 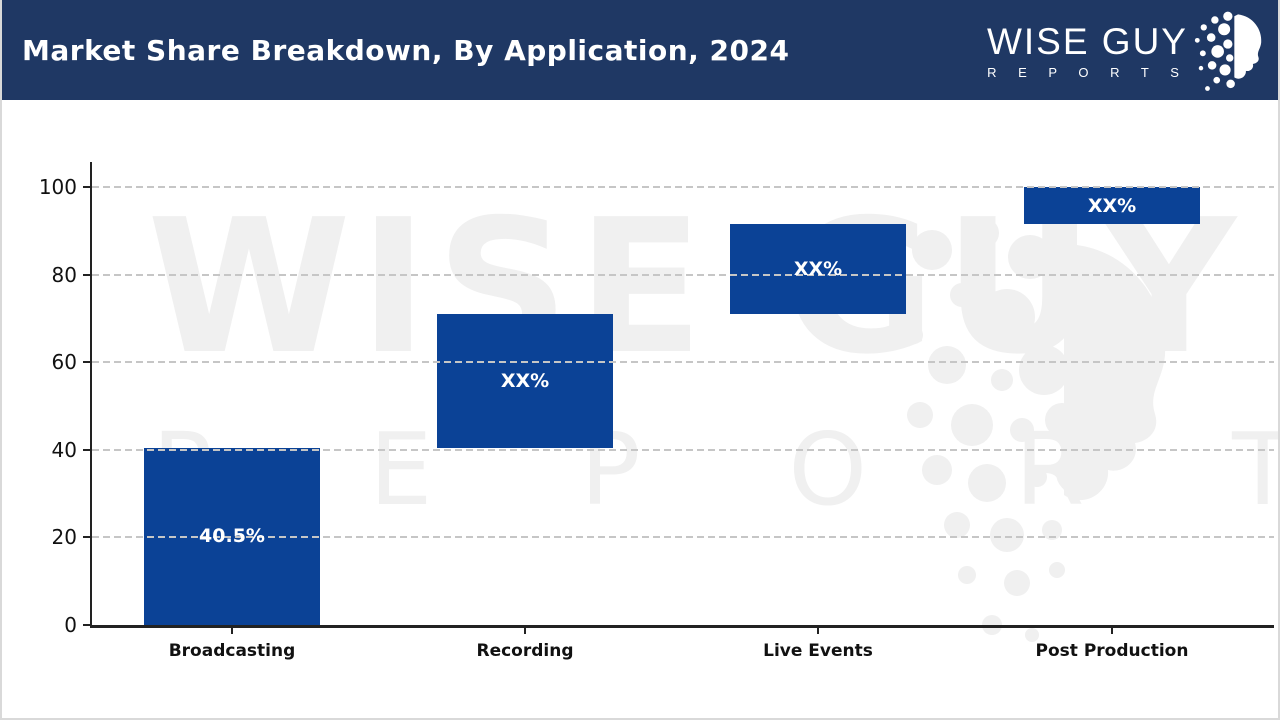 I want to click on y-tick-label: 100, so click(x=57, y=187).